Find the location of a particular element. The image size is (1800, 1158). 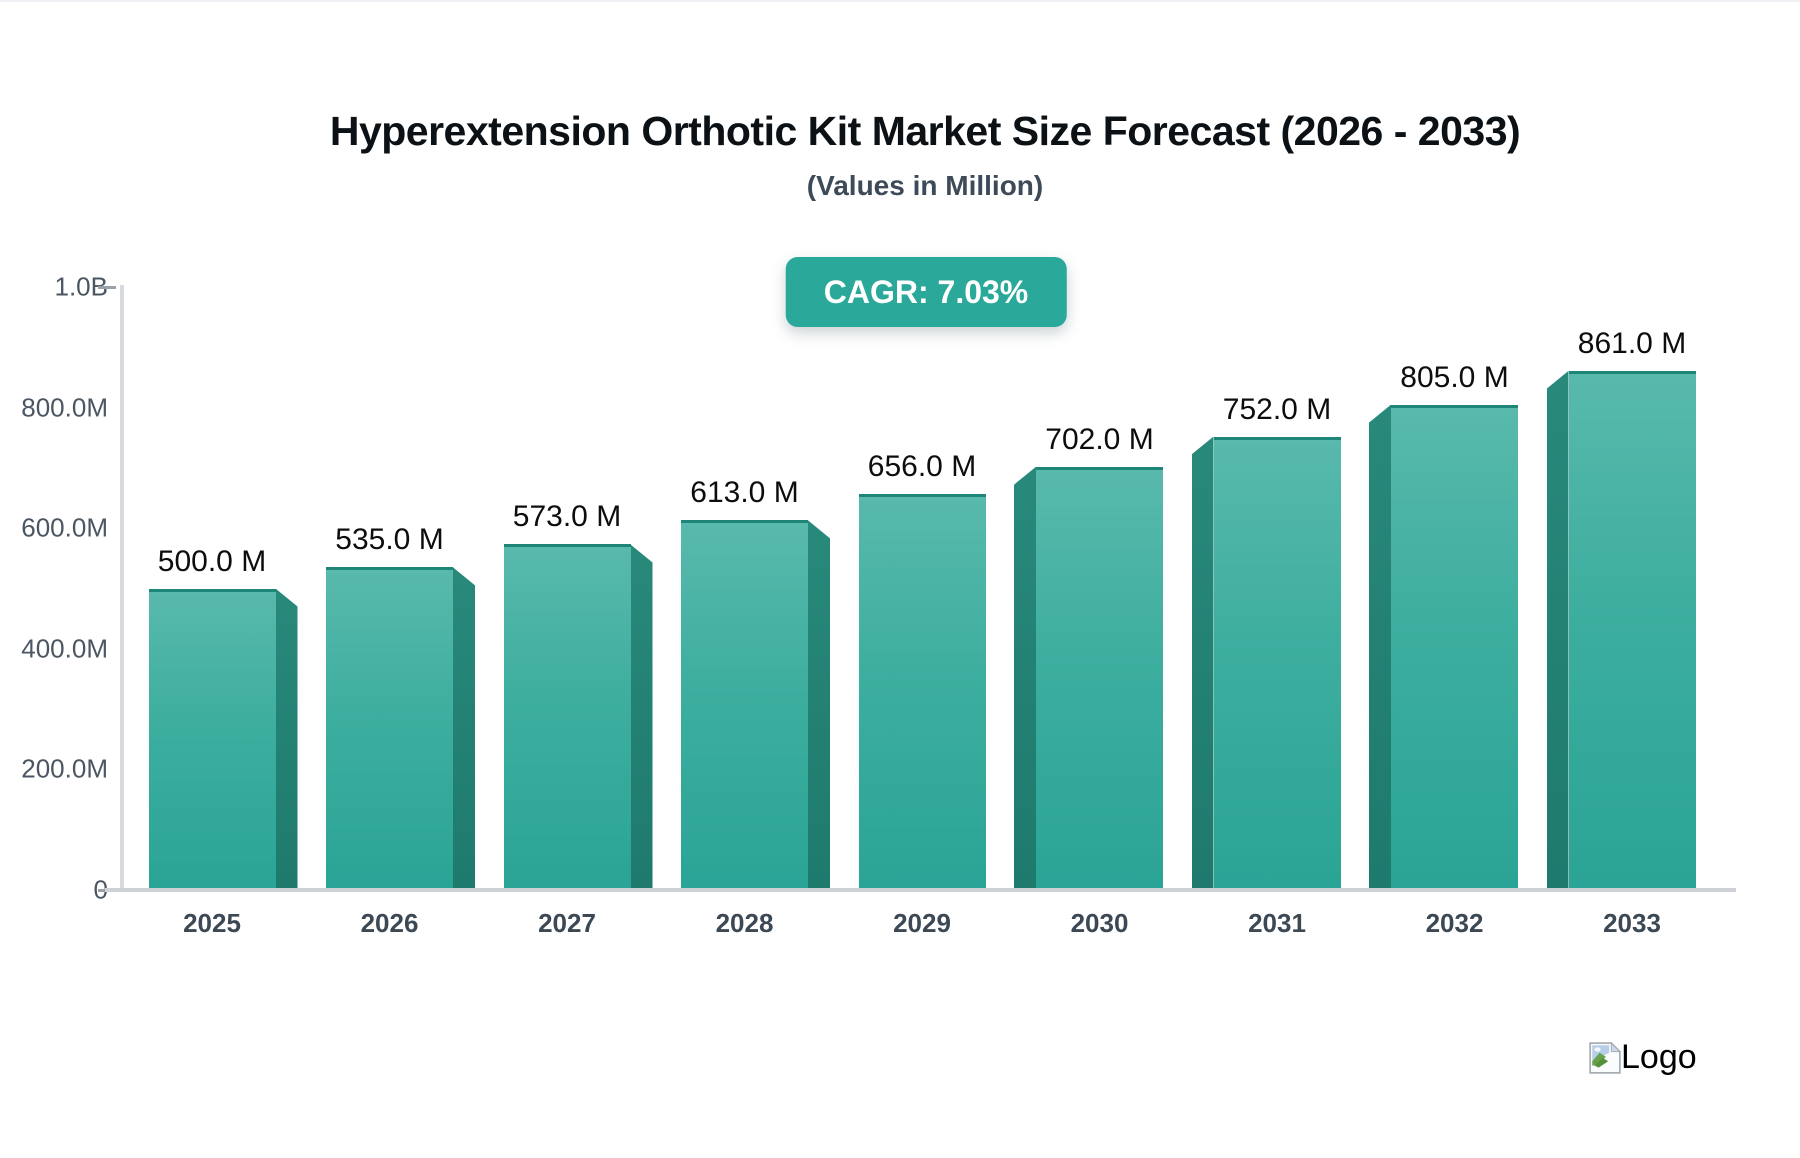

bar-2030 is located at coordinates (1099, 678).